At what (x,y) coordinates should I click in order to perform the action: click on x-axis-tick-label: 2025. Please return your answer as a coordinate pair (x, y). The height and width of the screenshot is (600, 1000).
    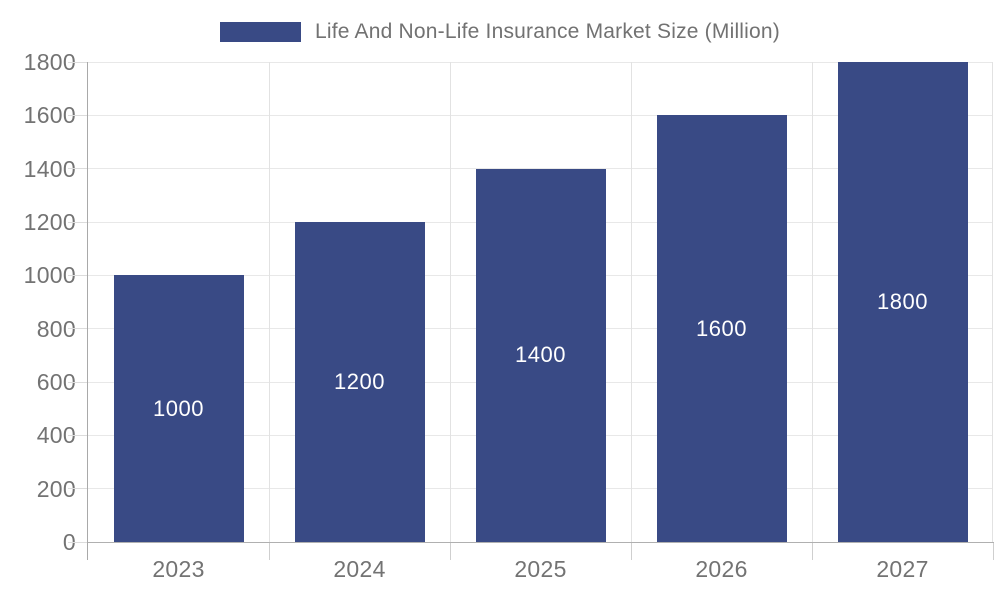
    Looking at the image, I should click on (540, 569).